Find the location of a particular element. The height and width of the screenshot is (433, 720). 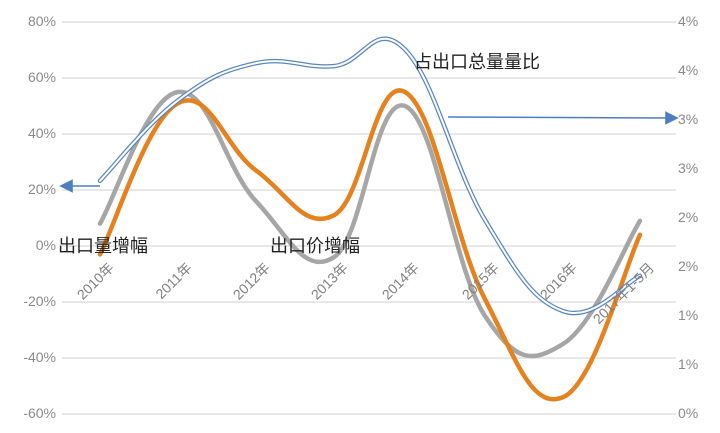

left-axis-tick: 40% is located at coordinates (41, 133).